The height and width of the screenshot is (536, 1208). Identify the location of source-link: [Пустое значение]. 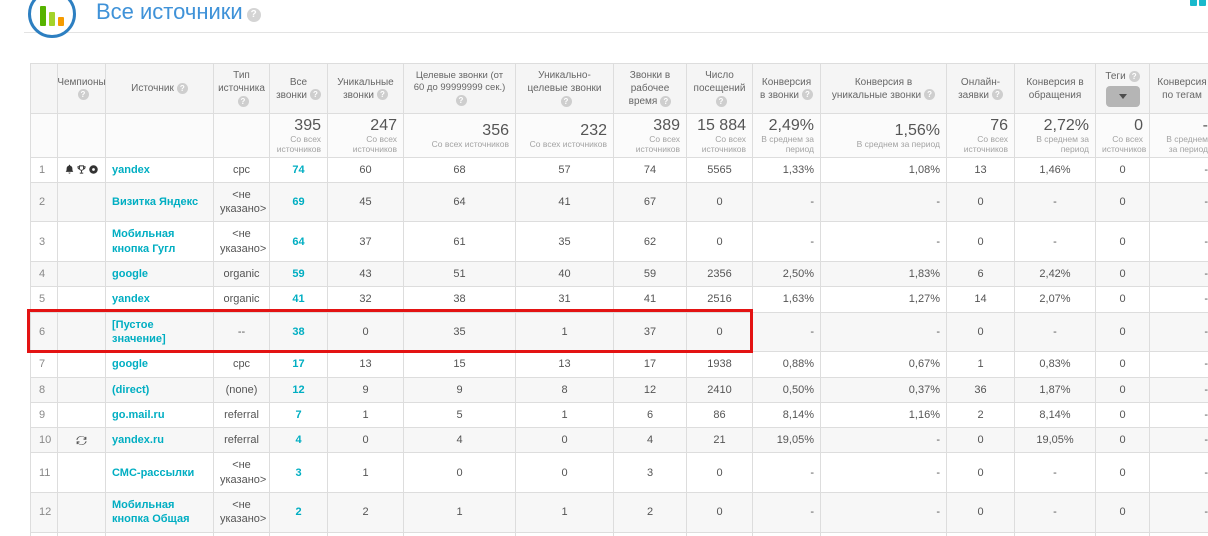
(139, 331).